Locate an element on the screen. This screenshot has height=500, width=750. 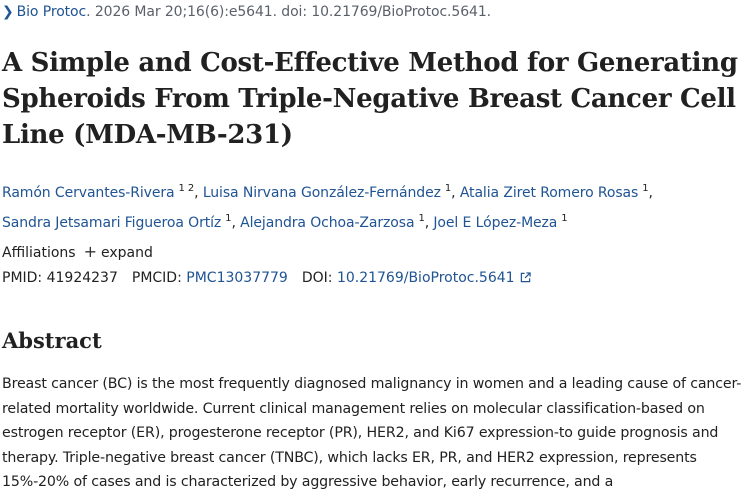
author-link: Ramón Cervantes-Rivera is located at coordinates (88, 193).